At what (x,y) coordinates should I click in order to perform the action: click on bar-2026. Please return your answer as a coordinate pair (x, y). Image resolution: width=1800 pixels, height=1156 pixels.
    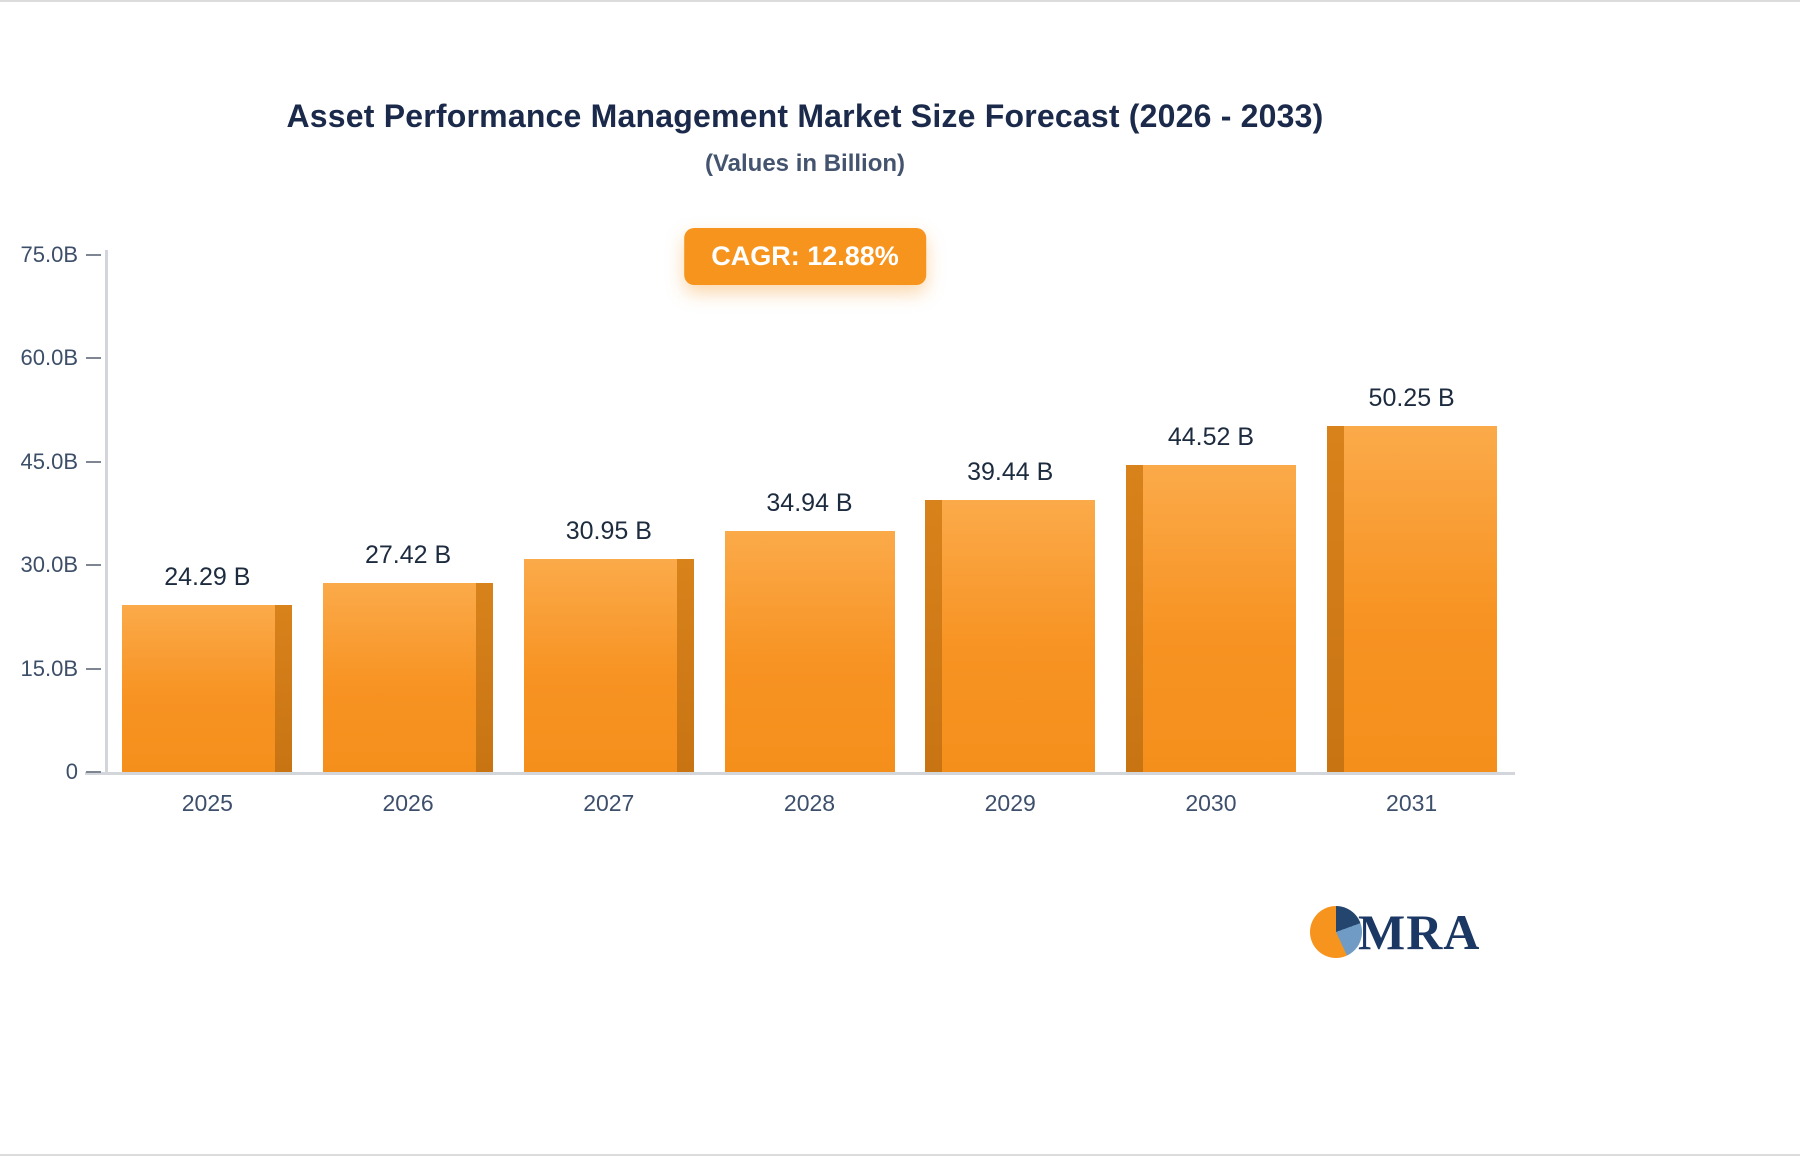
    Looking at the image, I should click on (408, 677).